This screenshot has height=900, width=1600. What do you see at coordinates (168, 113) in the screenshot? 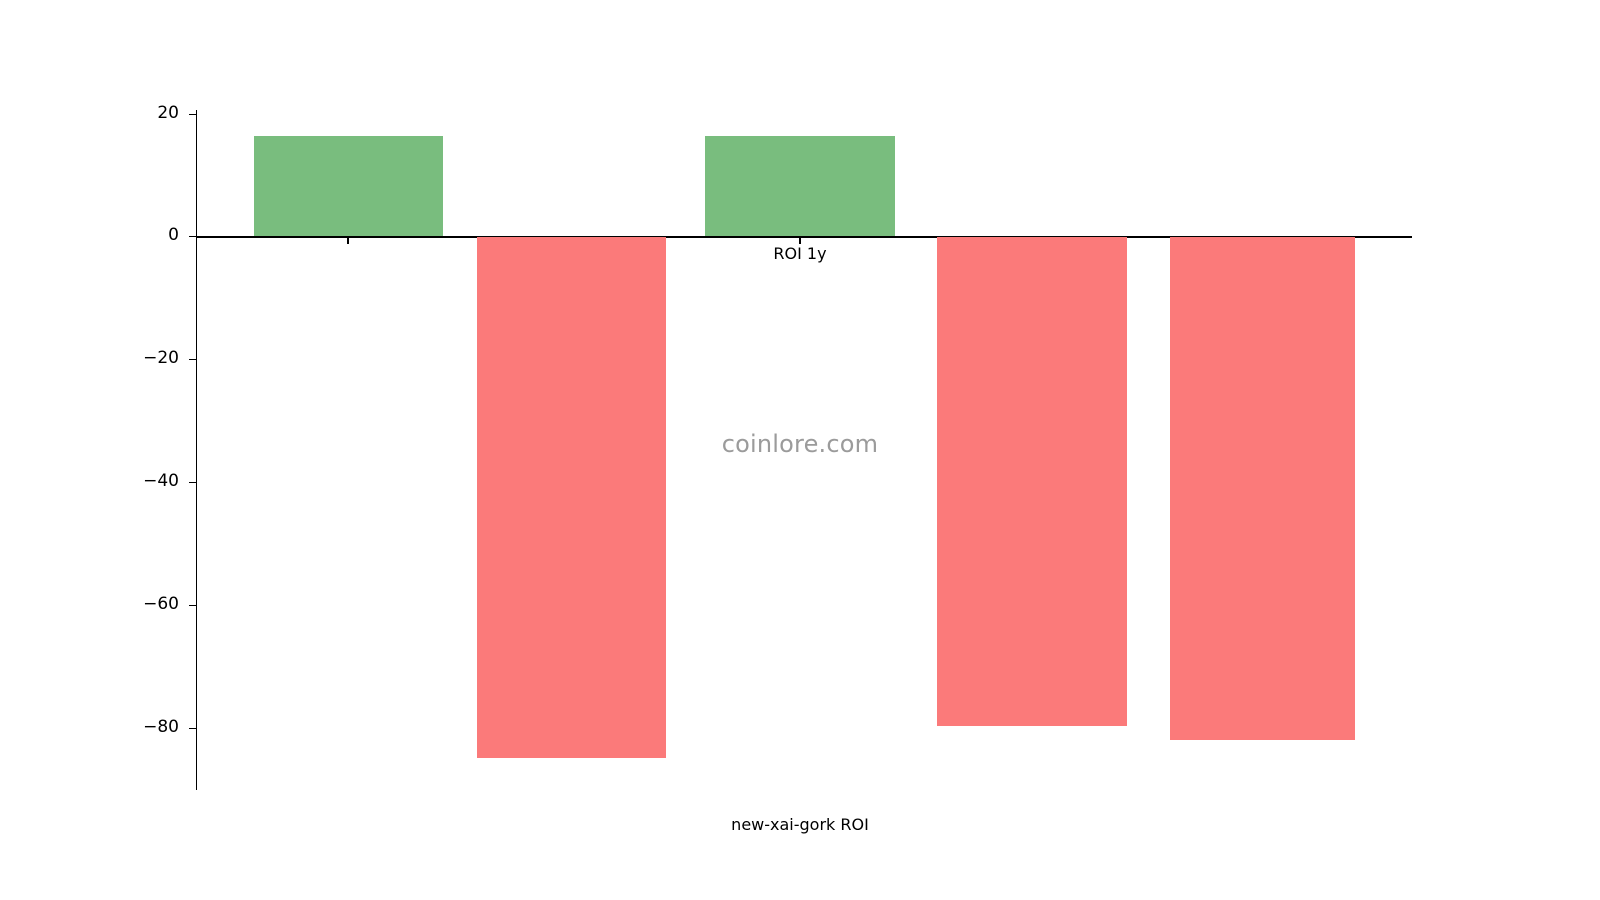
I see `y-tick-label-20: 20` at bounding box center [168, 113].